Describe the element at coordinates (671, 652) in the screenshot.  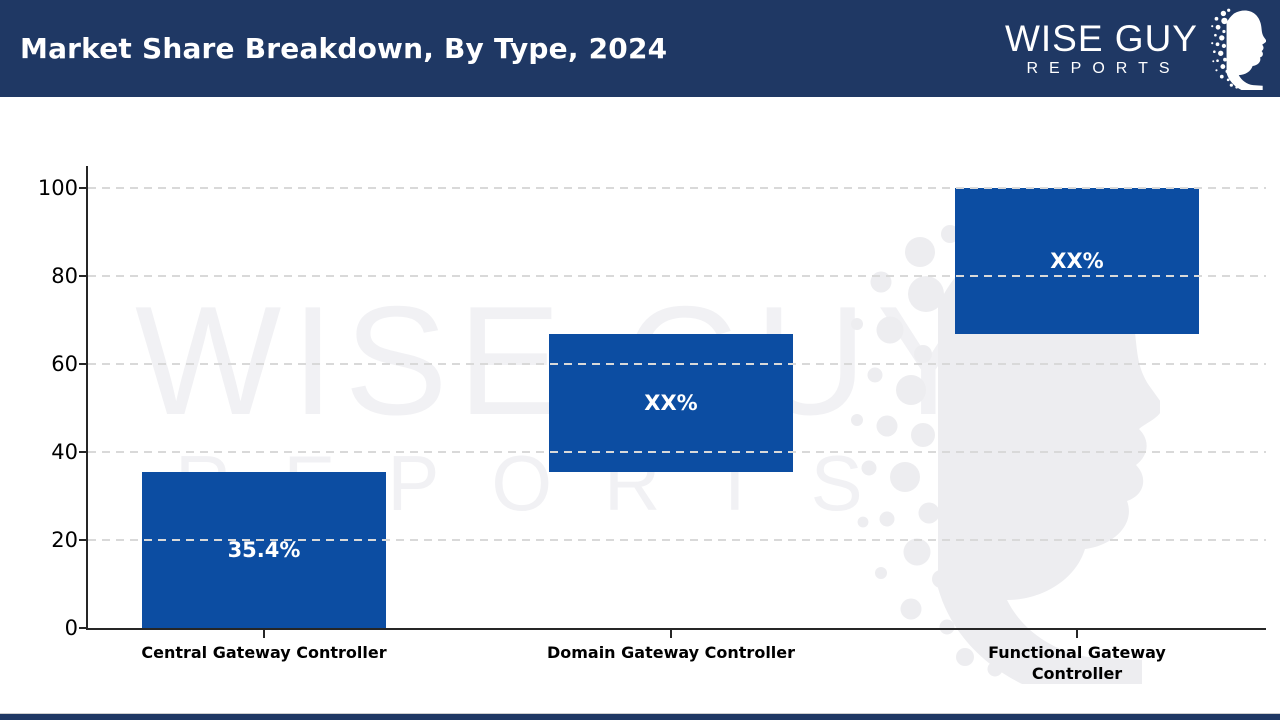
I see `x-category-label: Domain Gateway Controller` at that location.